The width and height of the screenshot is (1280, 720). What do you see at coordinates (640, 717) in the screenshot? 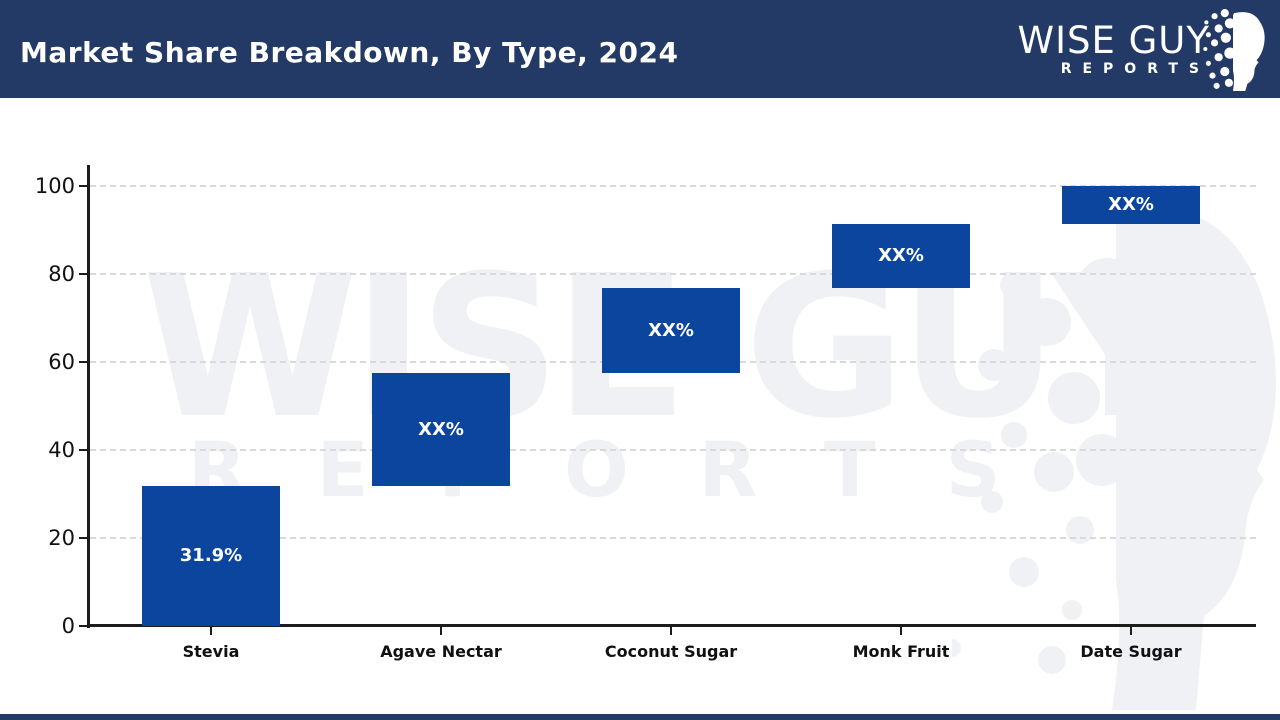
I see `footer-bar` at bounding box center [640, 717].